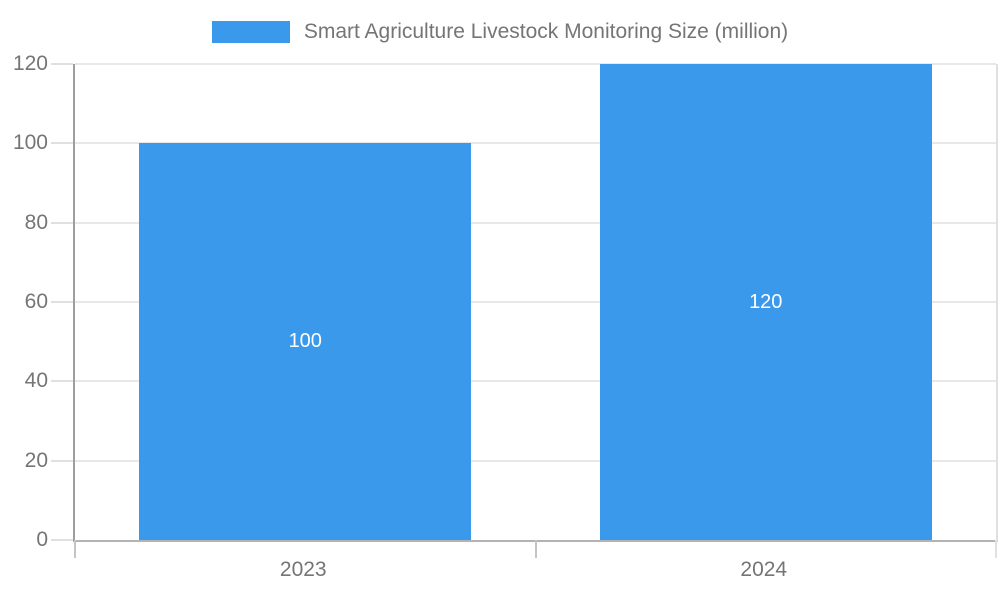  I want to click on x-axis-category-label: 2023, so click(303, 569).